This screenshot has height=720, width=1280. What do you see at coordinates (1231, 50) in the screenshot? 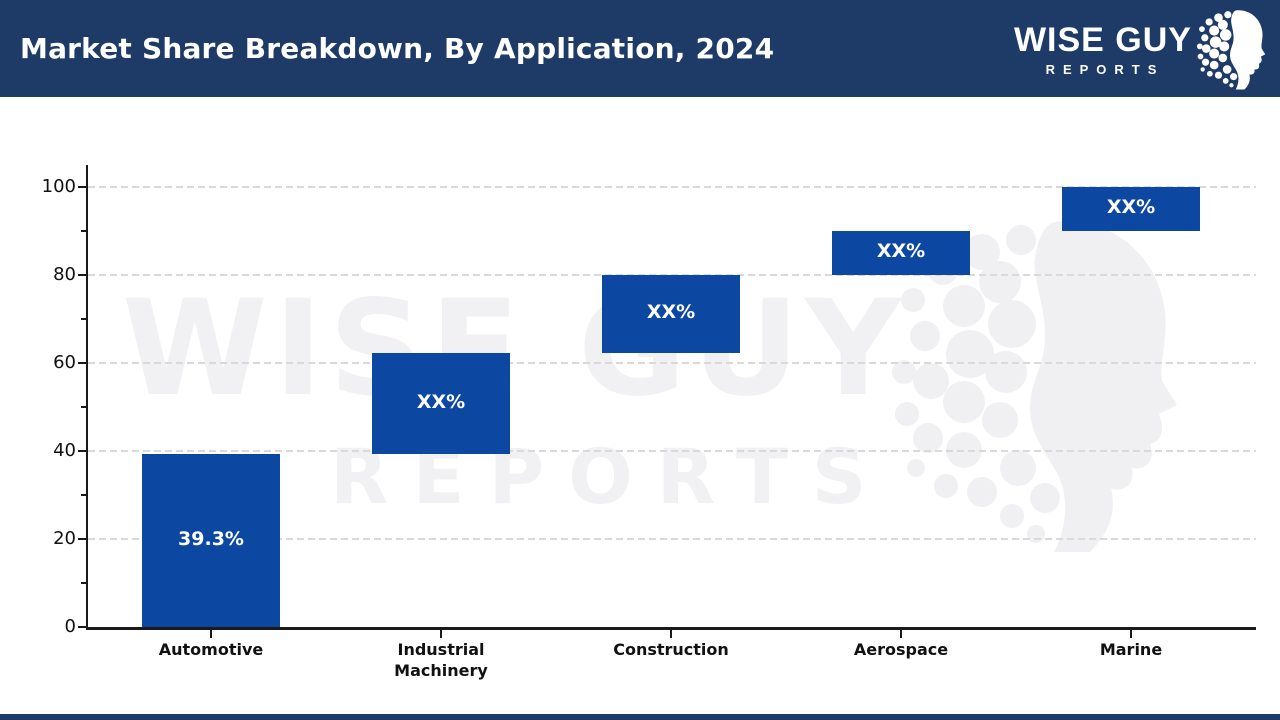
I see `logo-head-icon` at bounding box center [1231, 50].